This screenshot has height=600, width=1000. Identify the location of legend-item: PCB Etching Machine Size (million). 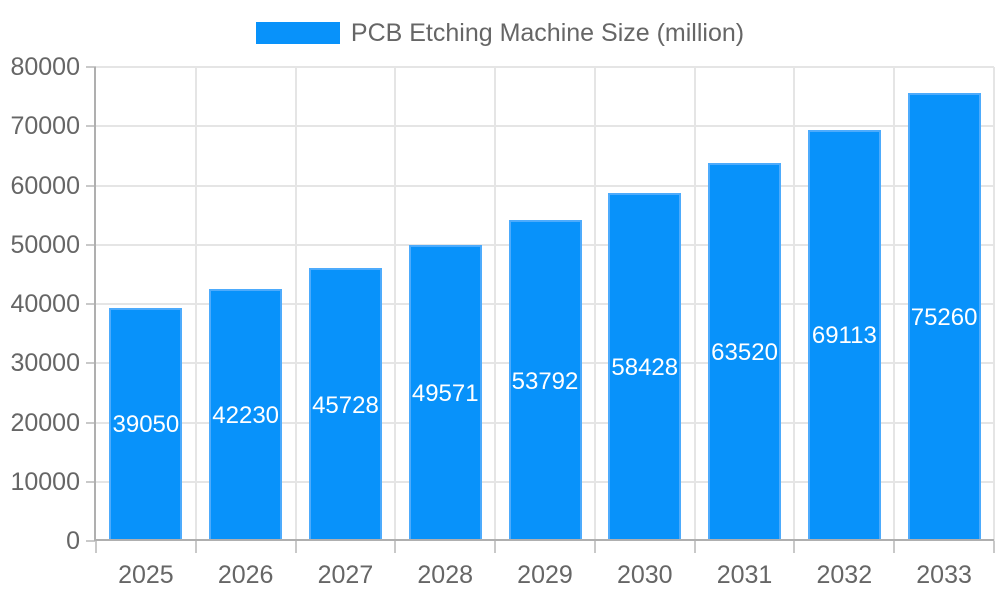
(500, 33).